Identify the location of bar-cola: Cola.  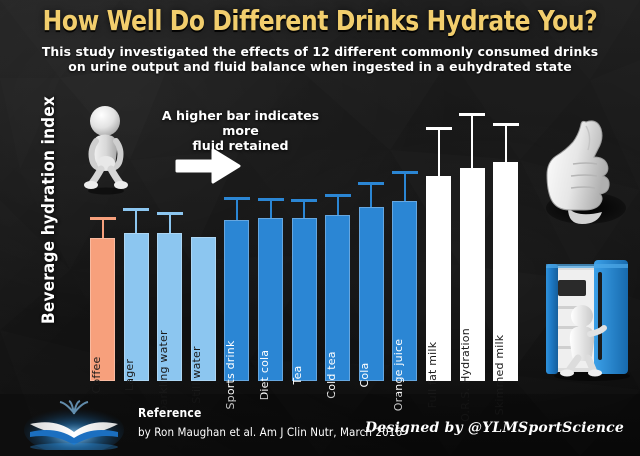
(371, 296).